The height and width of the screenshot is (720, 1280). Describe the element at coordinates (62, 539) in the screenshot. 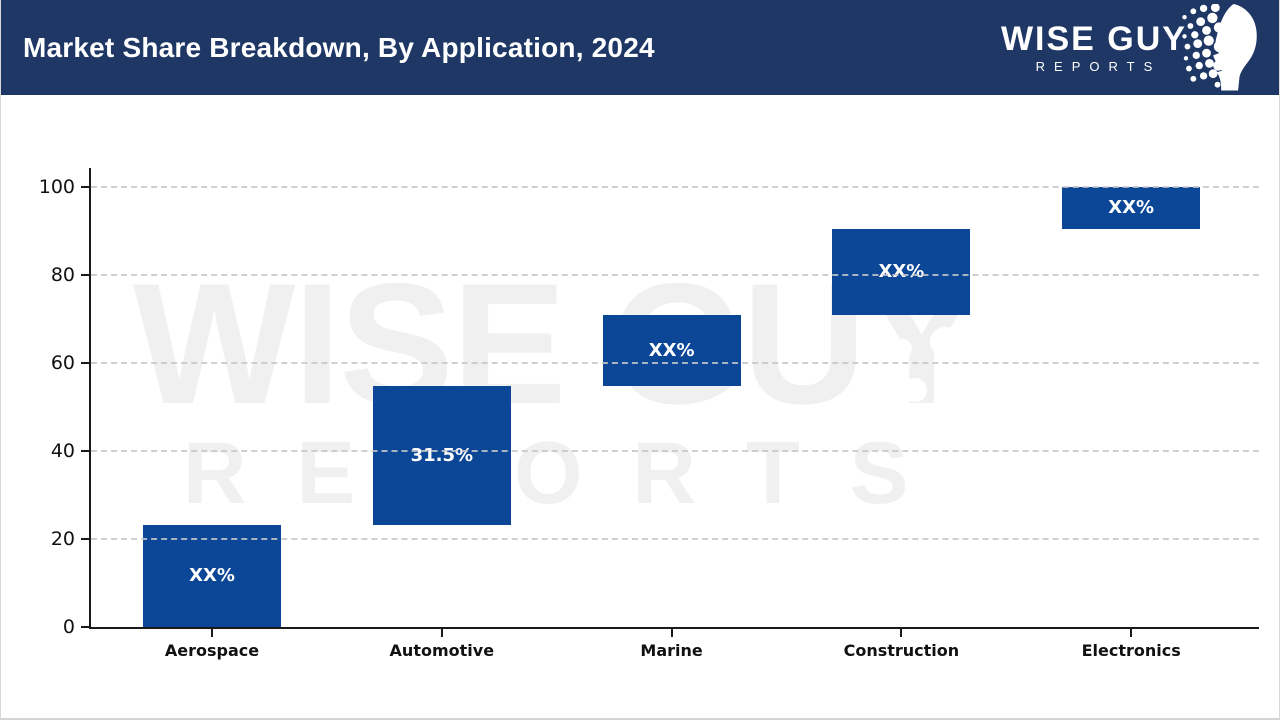

I see `y-tick-label: 20` at that location.